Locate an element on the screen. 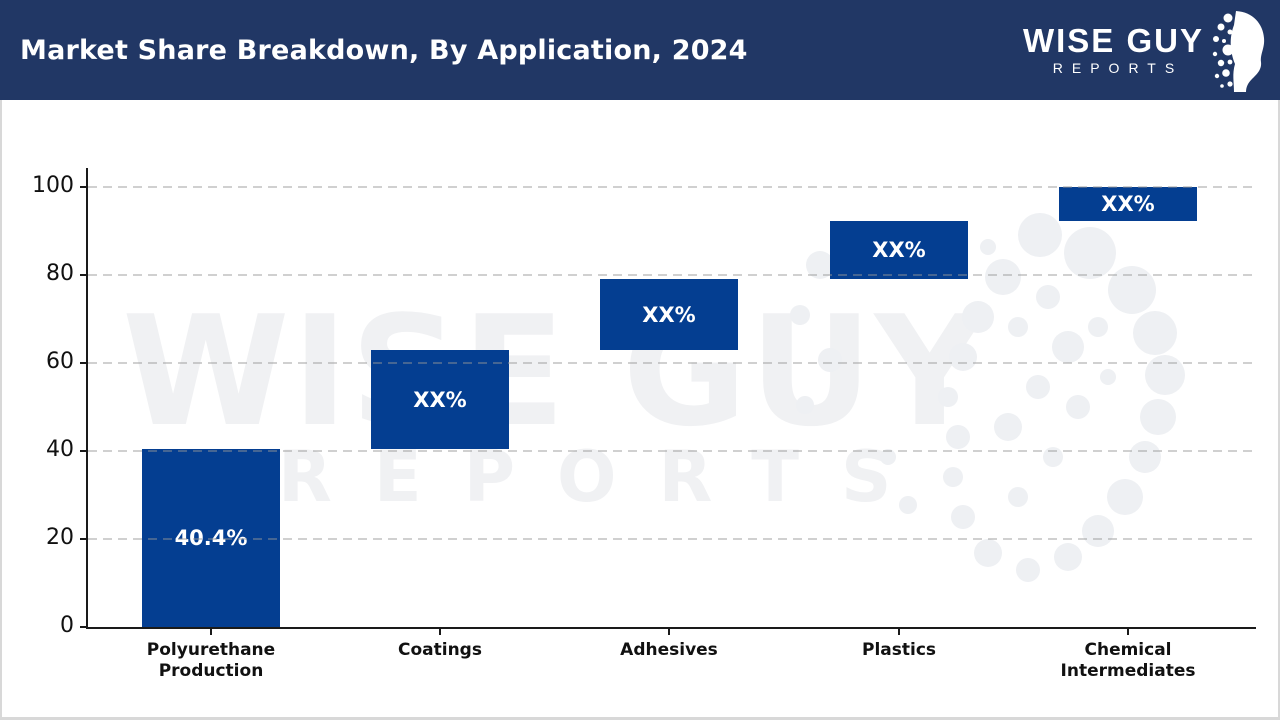  bar-value-label: 40.4% is located at coordinates (211, 538).